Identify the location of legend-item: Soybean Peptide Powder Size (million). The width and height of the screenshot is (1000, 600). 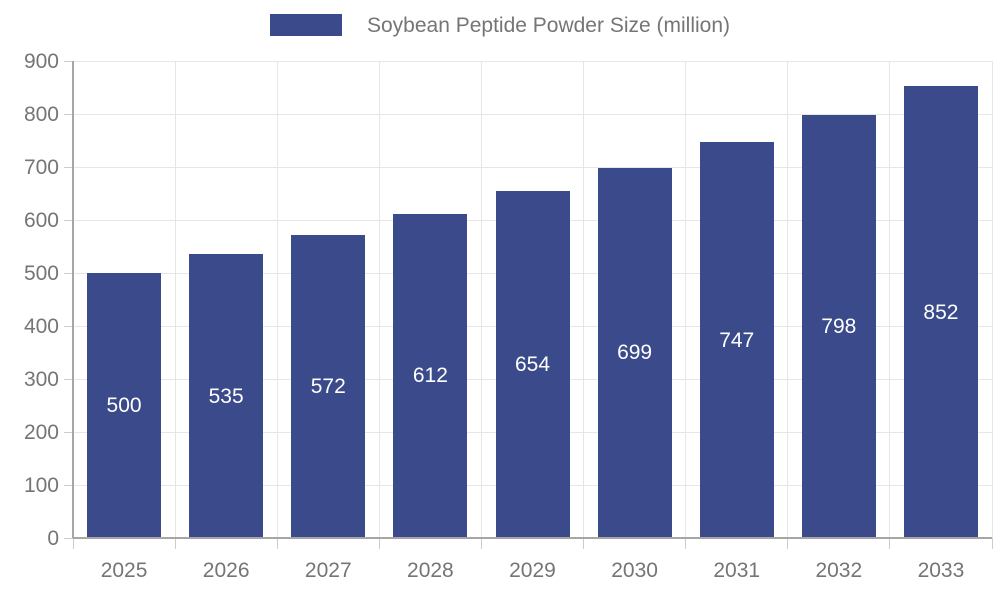
(500, 25).